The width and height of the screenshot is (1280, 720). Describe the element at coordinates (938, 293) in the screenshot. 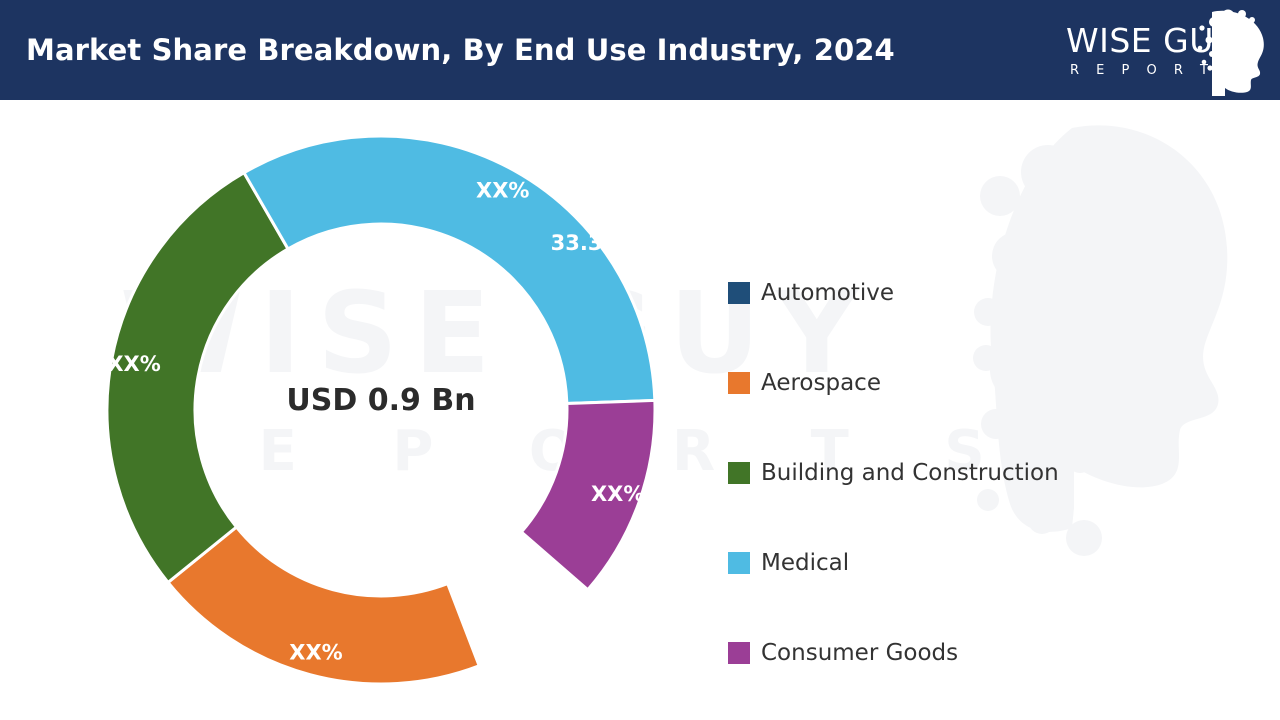

I see `legend-item-automotive: Automotive` at that location.